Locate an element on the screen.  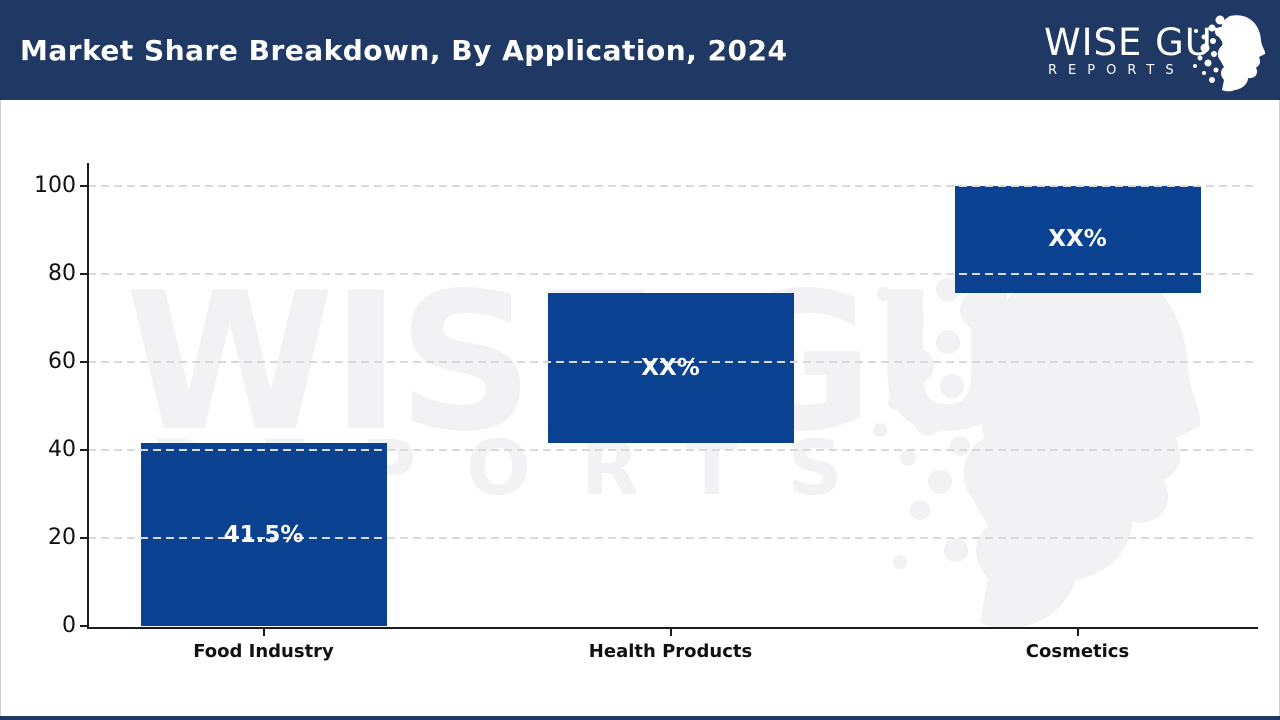
logo-text: WISE GUY REPORTS is located at coordinates (1140, 51).